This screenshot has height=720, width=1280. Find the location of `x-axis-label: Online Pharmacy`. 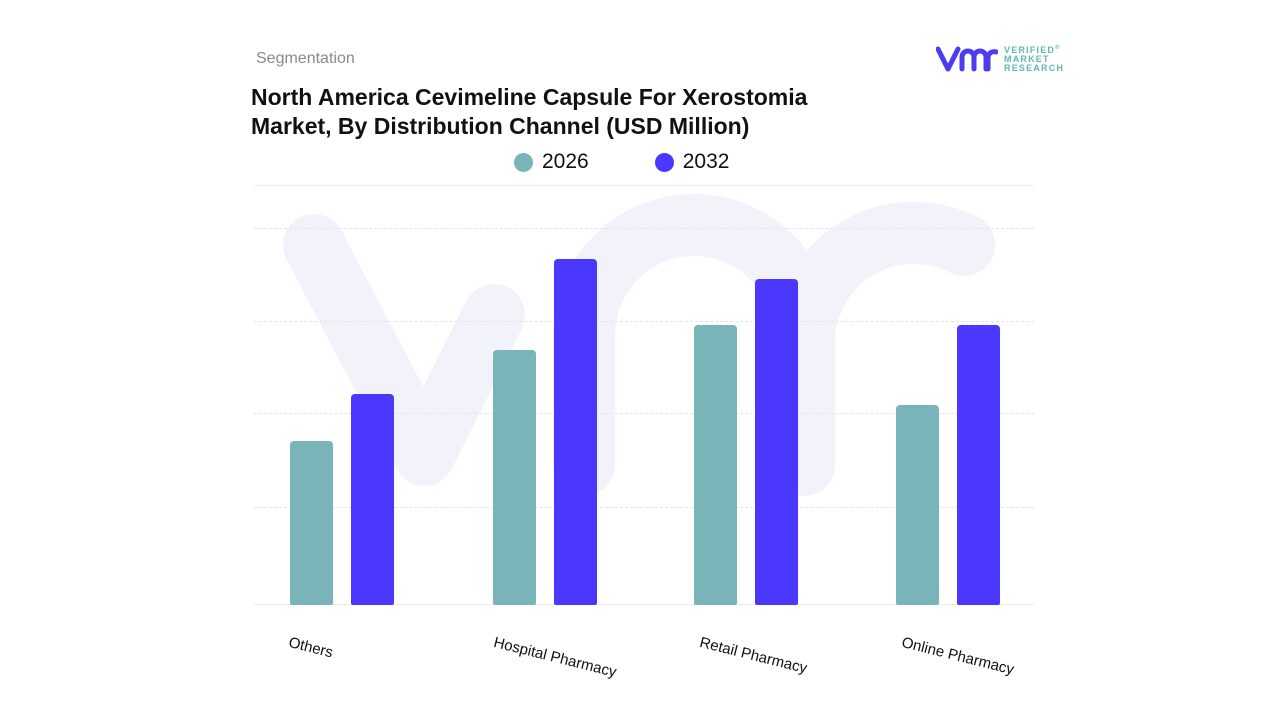

x-axis-label: Online Pharmacy is located at coordinates (957, 656).